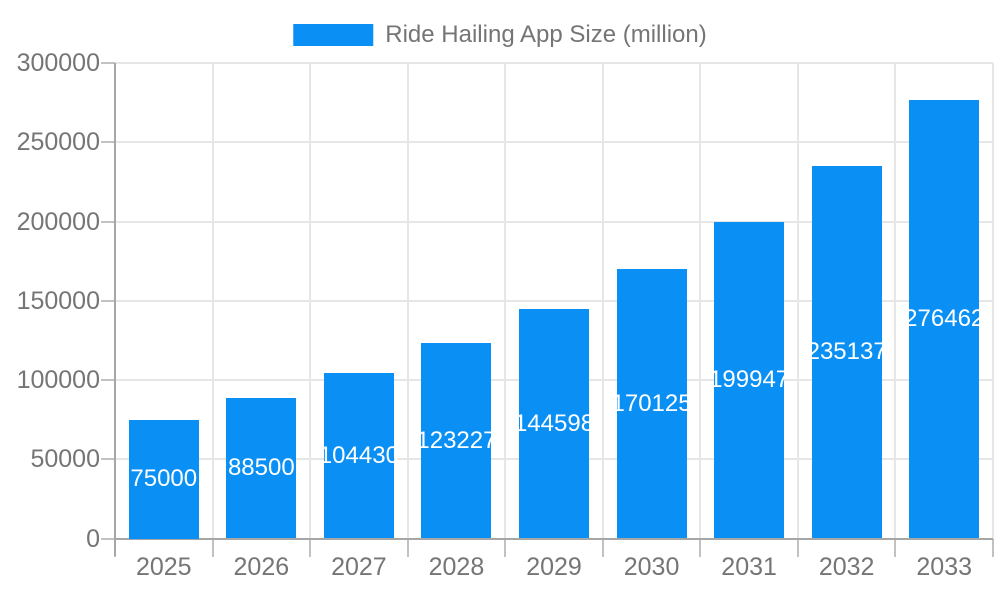 This screenshot has height=600, width=1000. What do you see at coordinates (58, 221) in the screenshot?
I see `y-axis-tick-label: 200000` at bounding box center [58, 221].